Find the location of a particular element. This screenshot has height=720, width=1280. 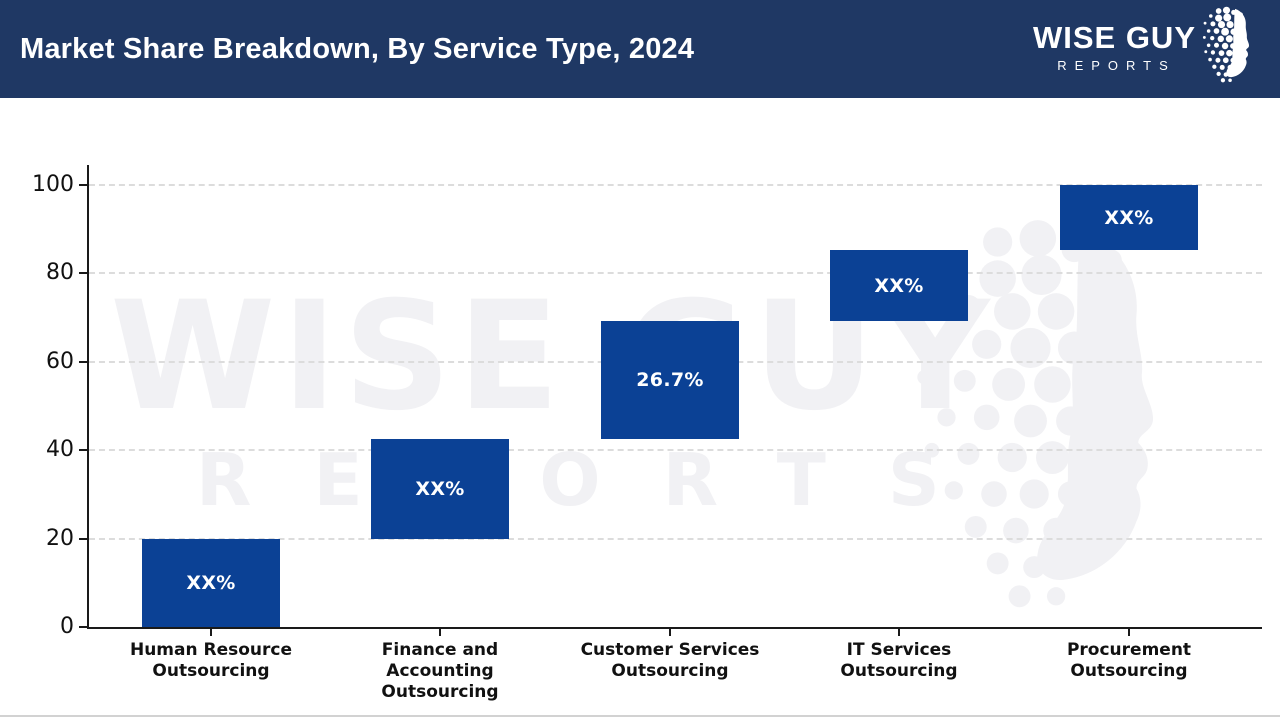

y-tick-label-80: 80 is located at coordinates (60, 273).